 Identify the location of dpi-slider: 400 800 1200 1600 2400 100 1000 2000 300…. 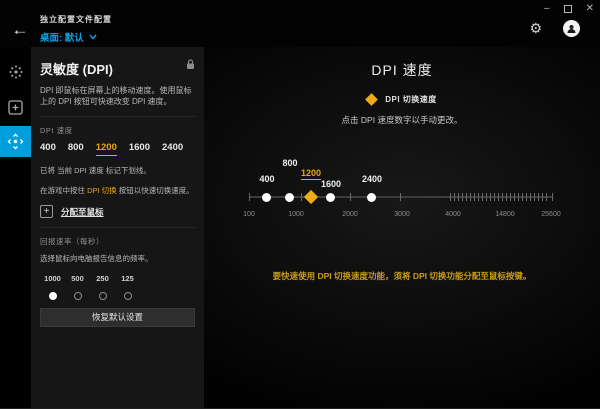
(402, 187).